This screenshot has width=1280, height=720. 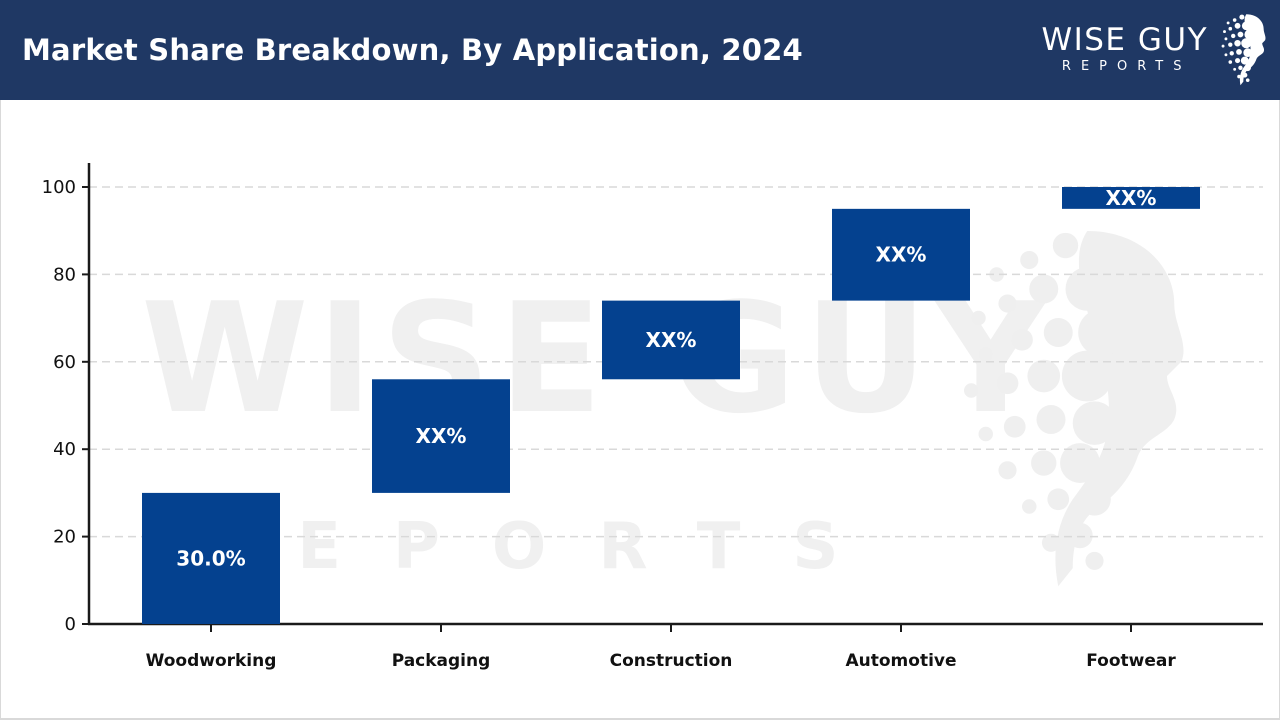 I want to click on bar-footwear, so click(x=1131, y=198).